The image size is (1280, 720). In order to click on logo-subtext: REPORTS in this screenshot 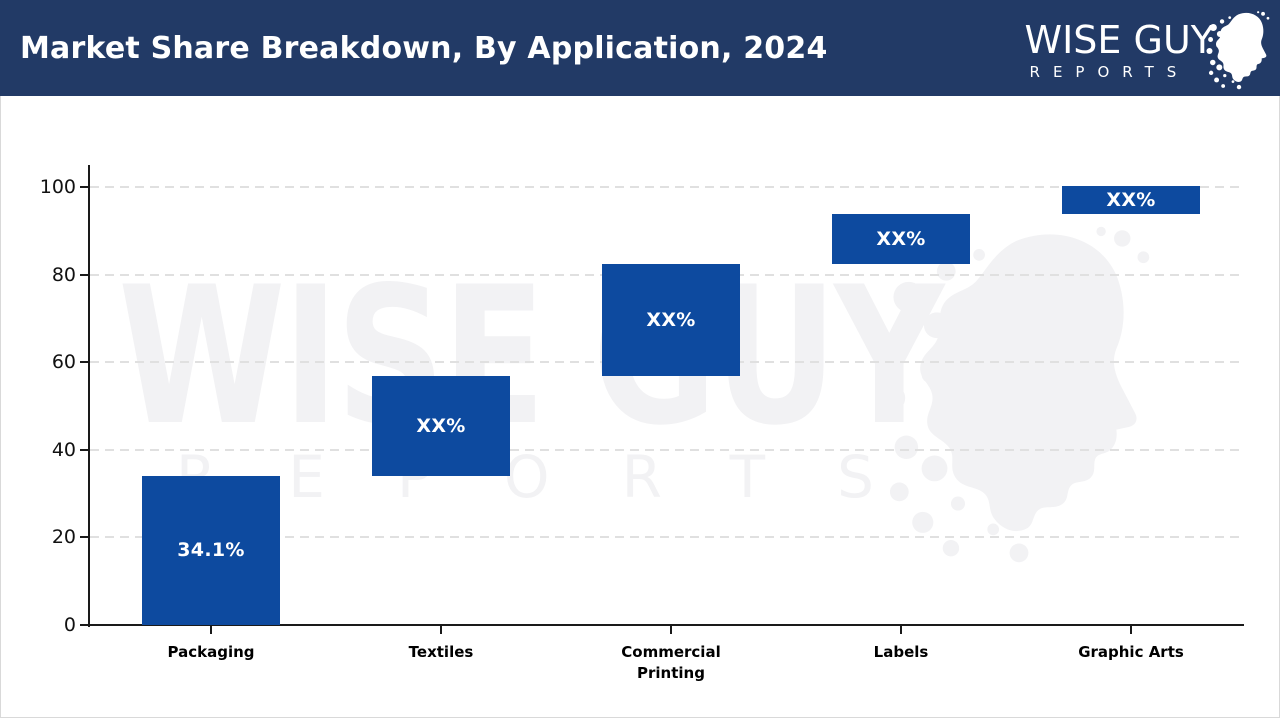, I will do `click(1109, 72)`.